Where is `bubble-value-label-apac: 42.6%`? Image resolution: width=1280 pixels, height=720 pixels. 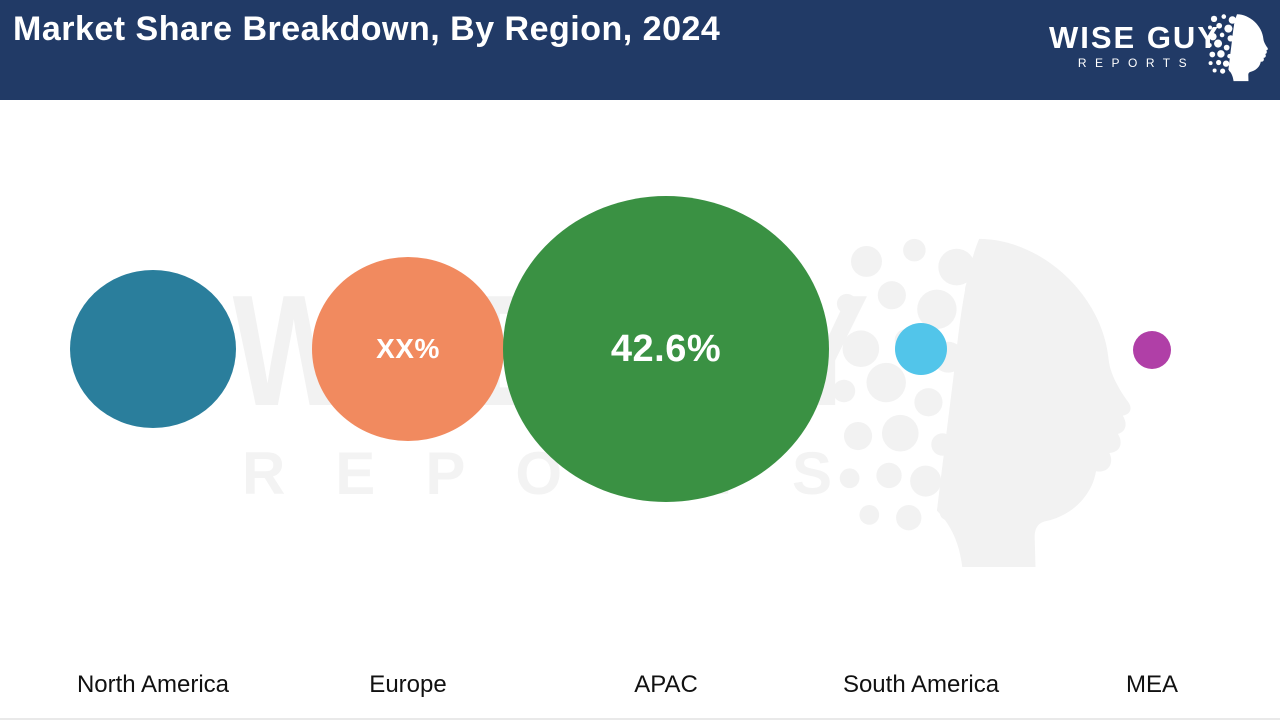
bubble-value-label-apac: 42.6% is located at coordinates (666, 348).